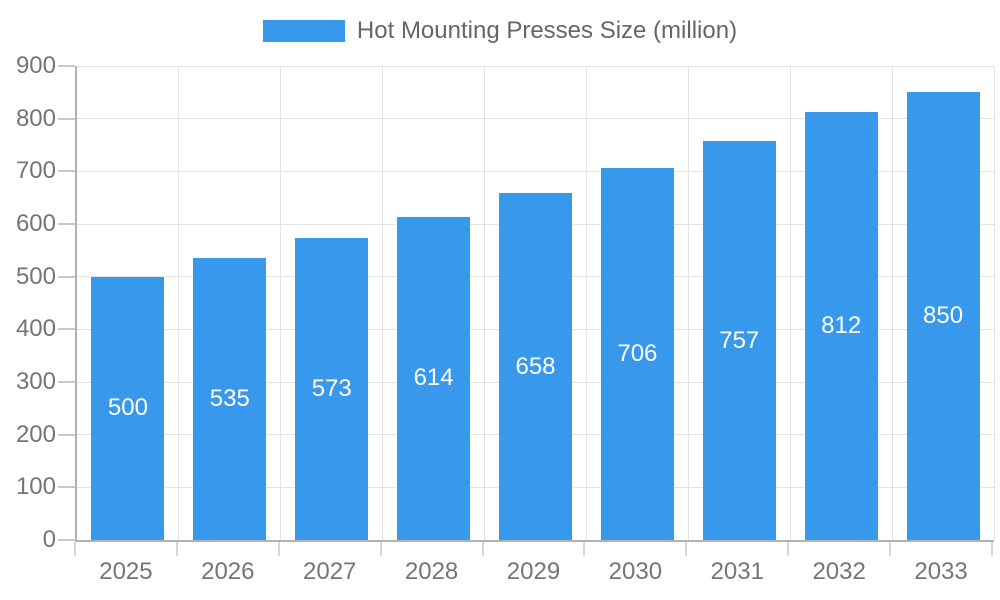 The height and width of the screenshot is (600, 1000). I want to click on bar-2030: 706, so click(637, 354).